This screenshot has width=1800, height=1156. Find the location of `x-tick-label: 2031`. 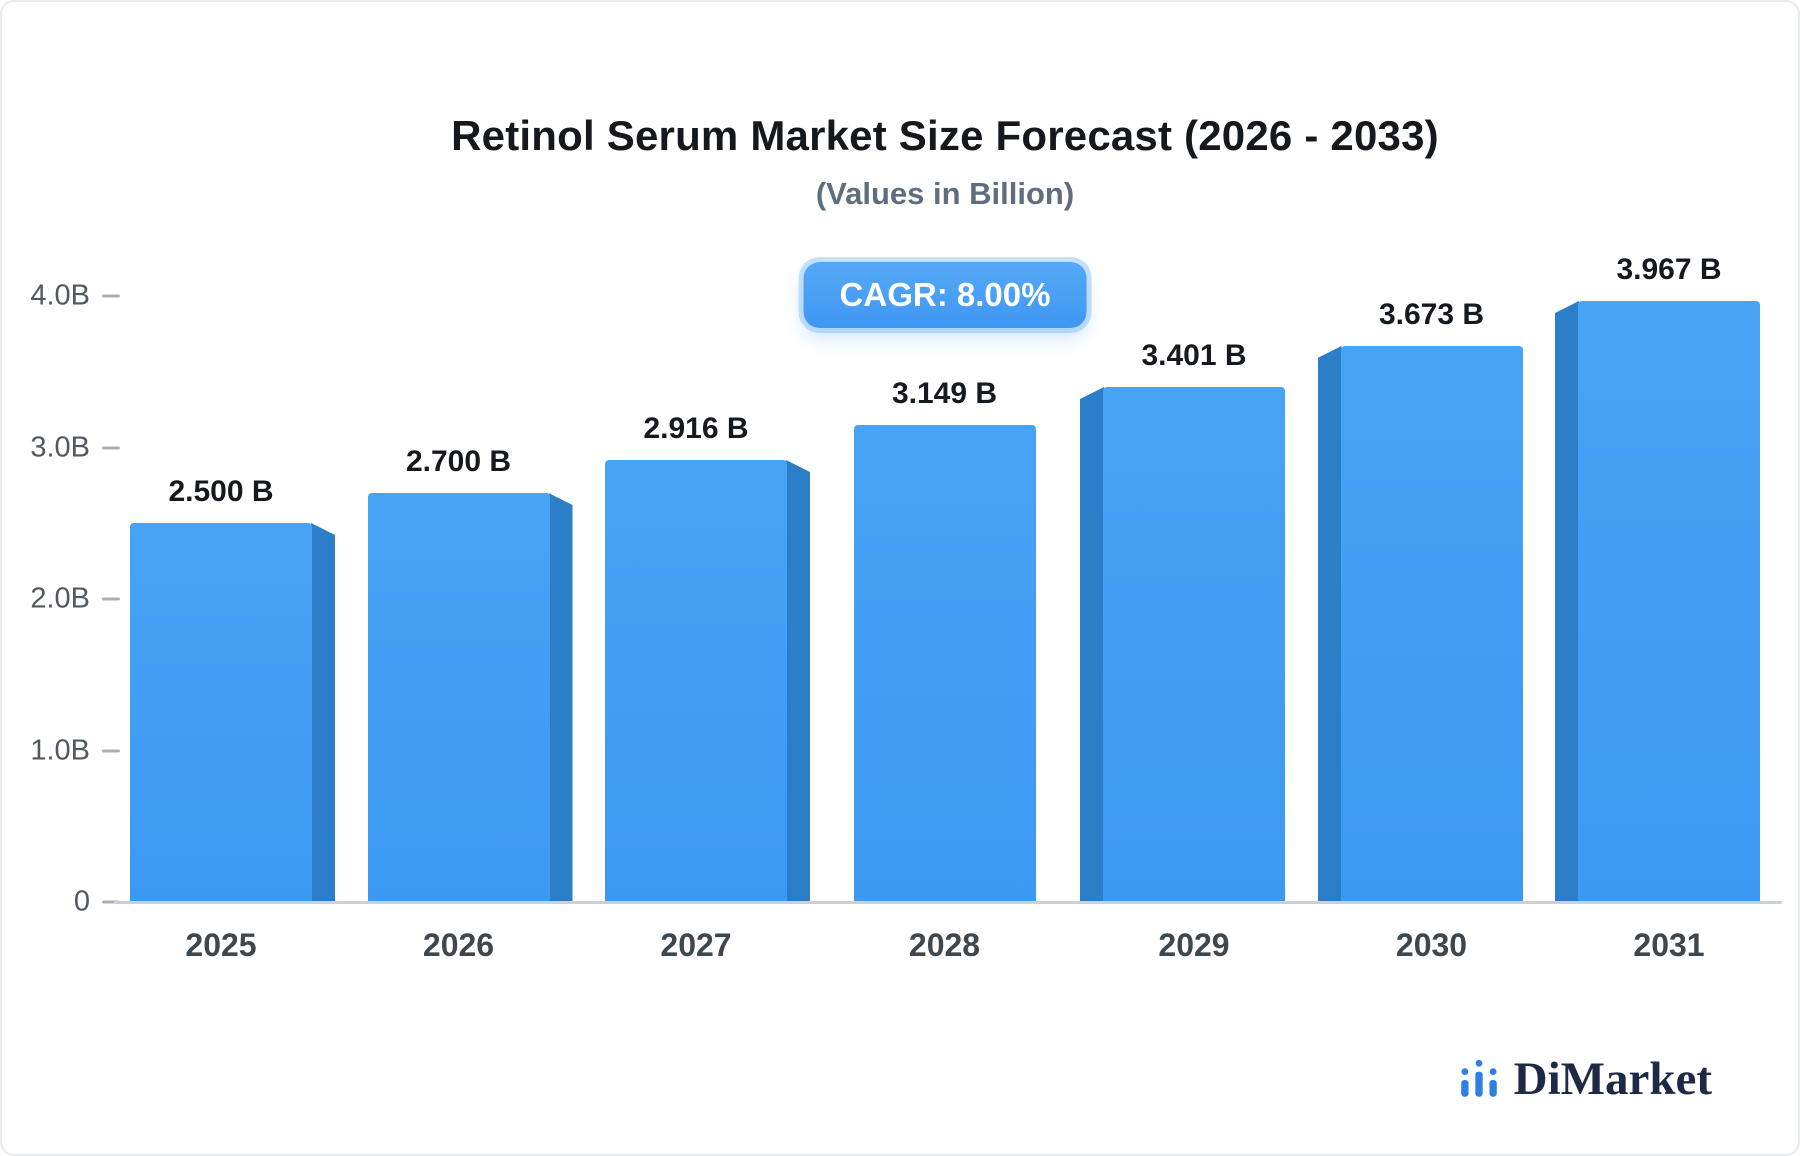

x-tick-label: 2031 is located at coordinates (1669, 945).